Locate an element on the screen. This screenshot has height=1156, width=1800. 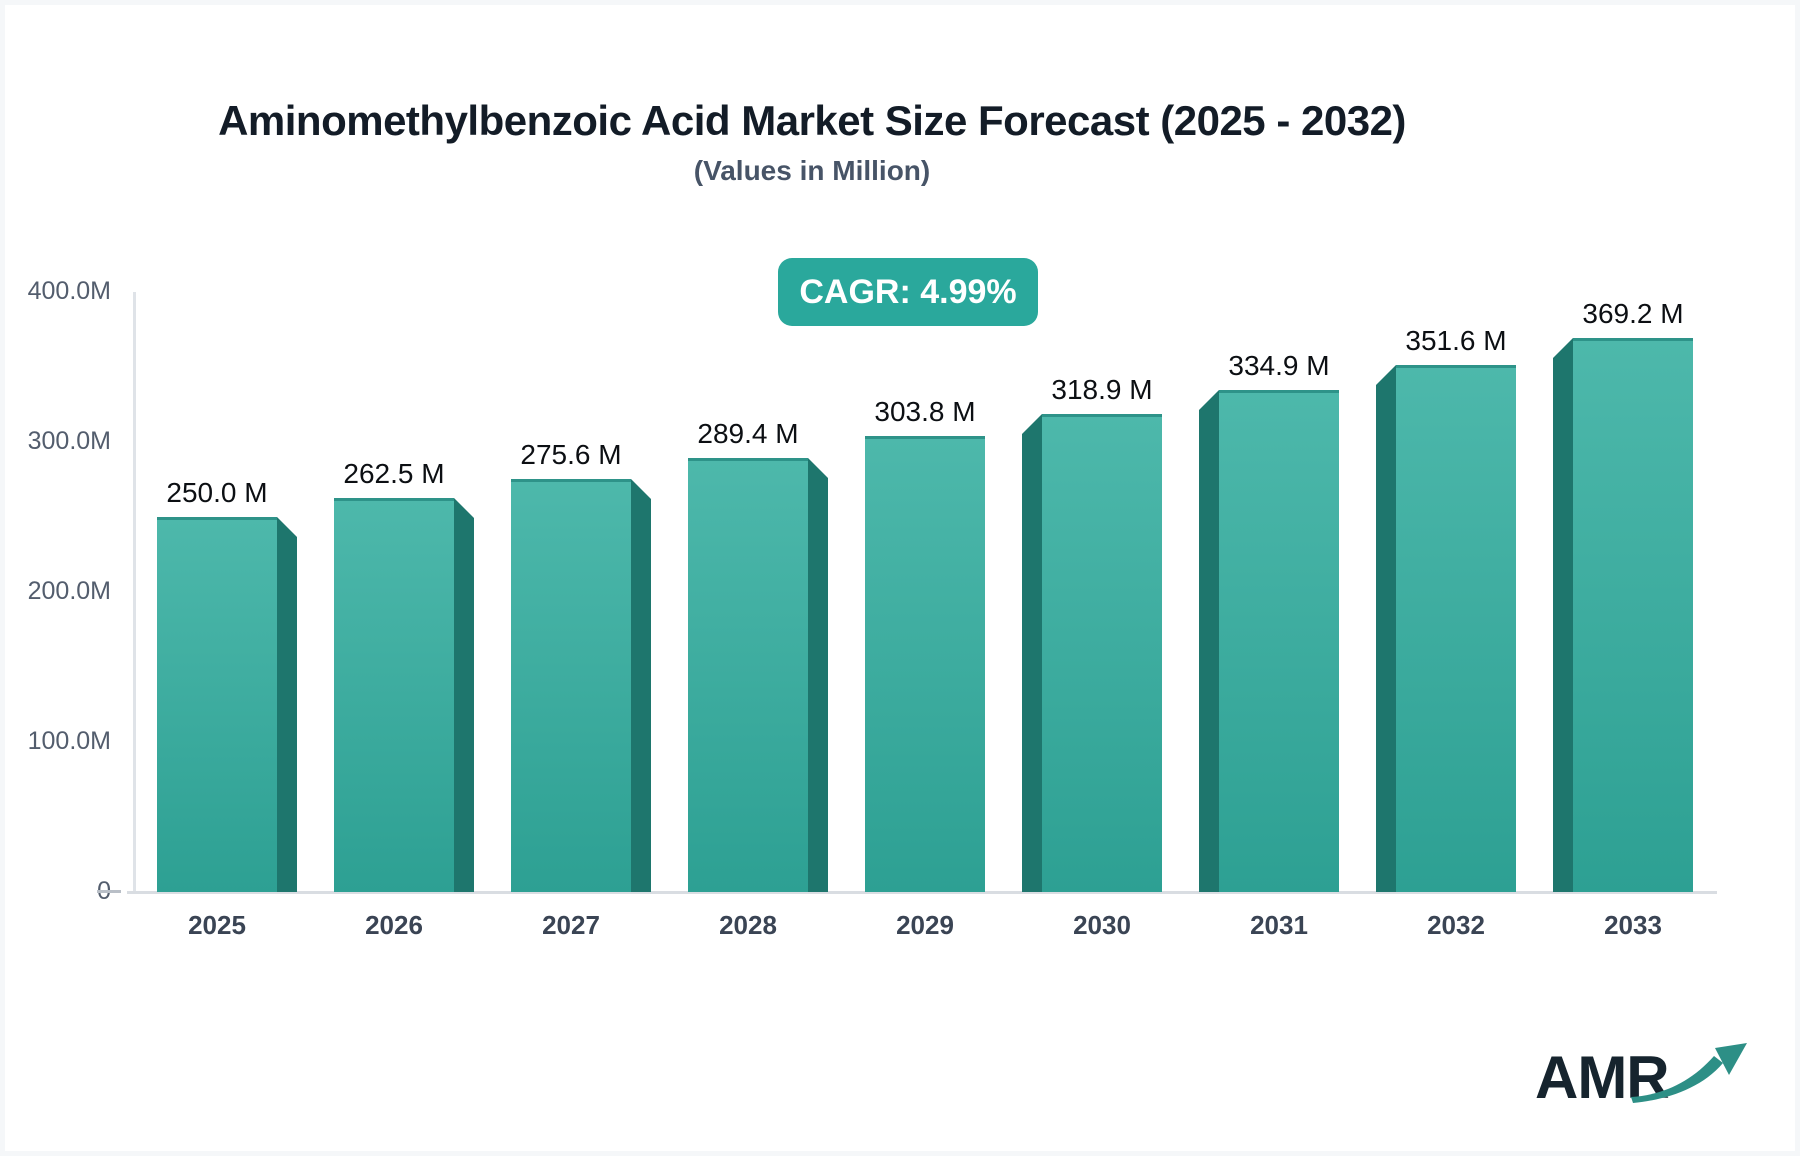
bar-value-label: 303.8 M is located at coordinates (925, 411).